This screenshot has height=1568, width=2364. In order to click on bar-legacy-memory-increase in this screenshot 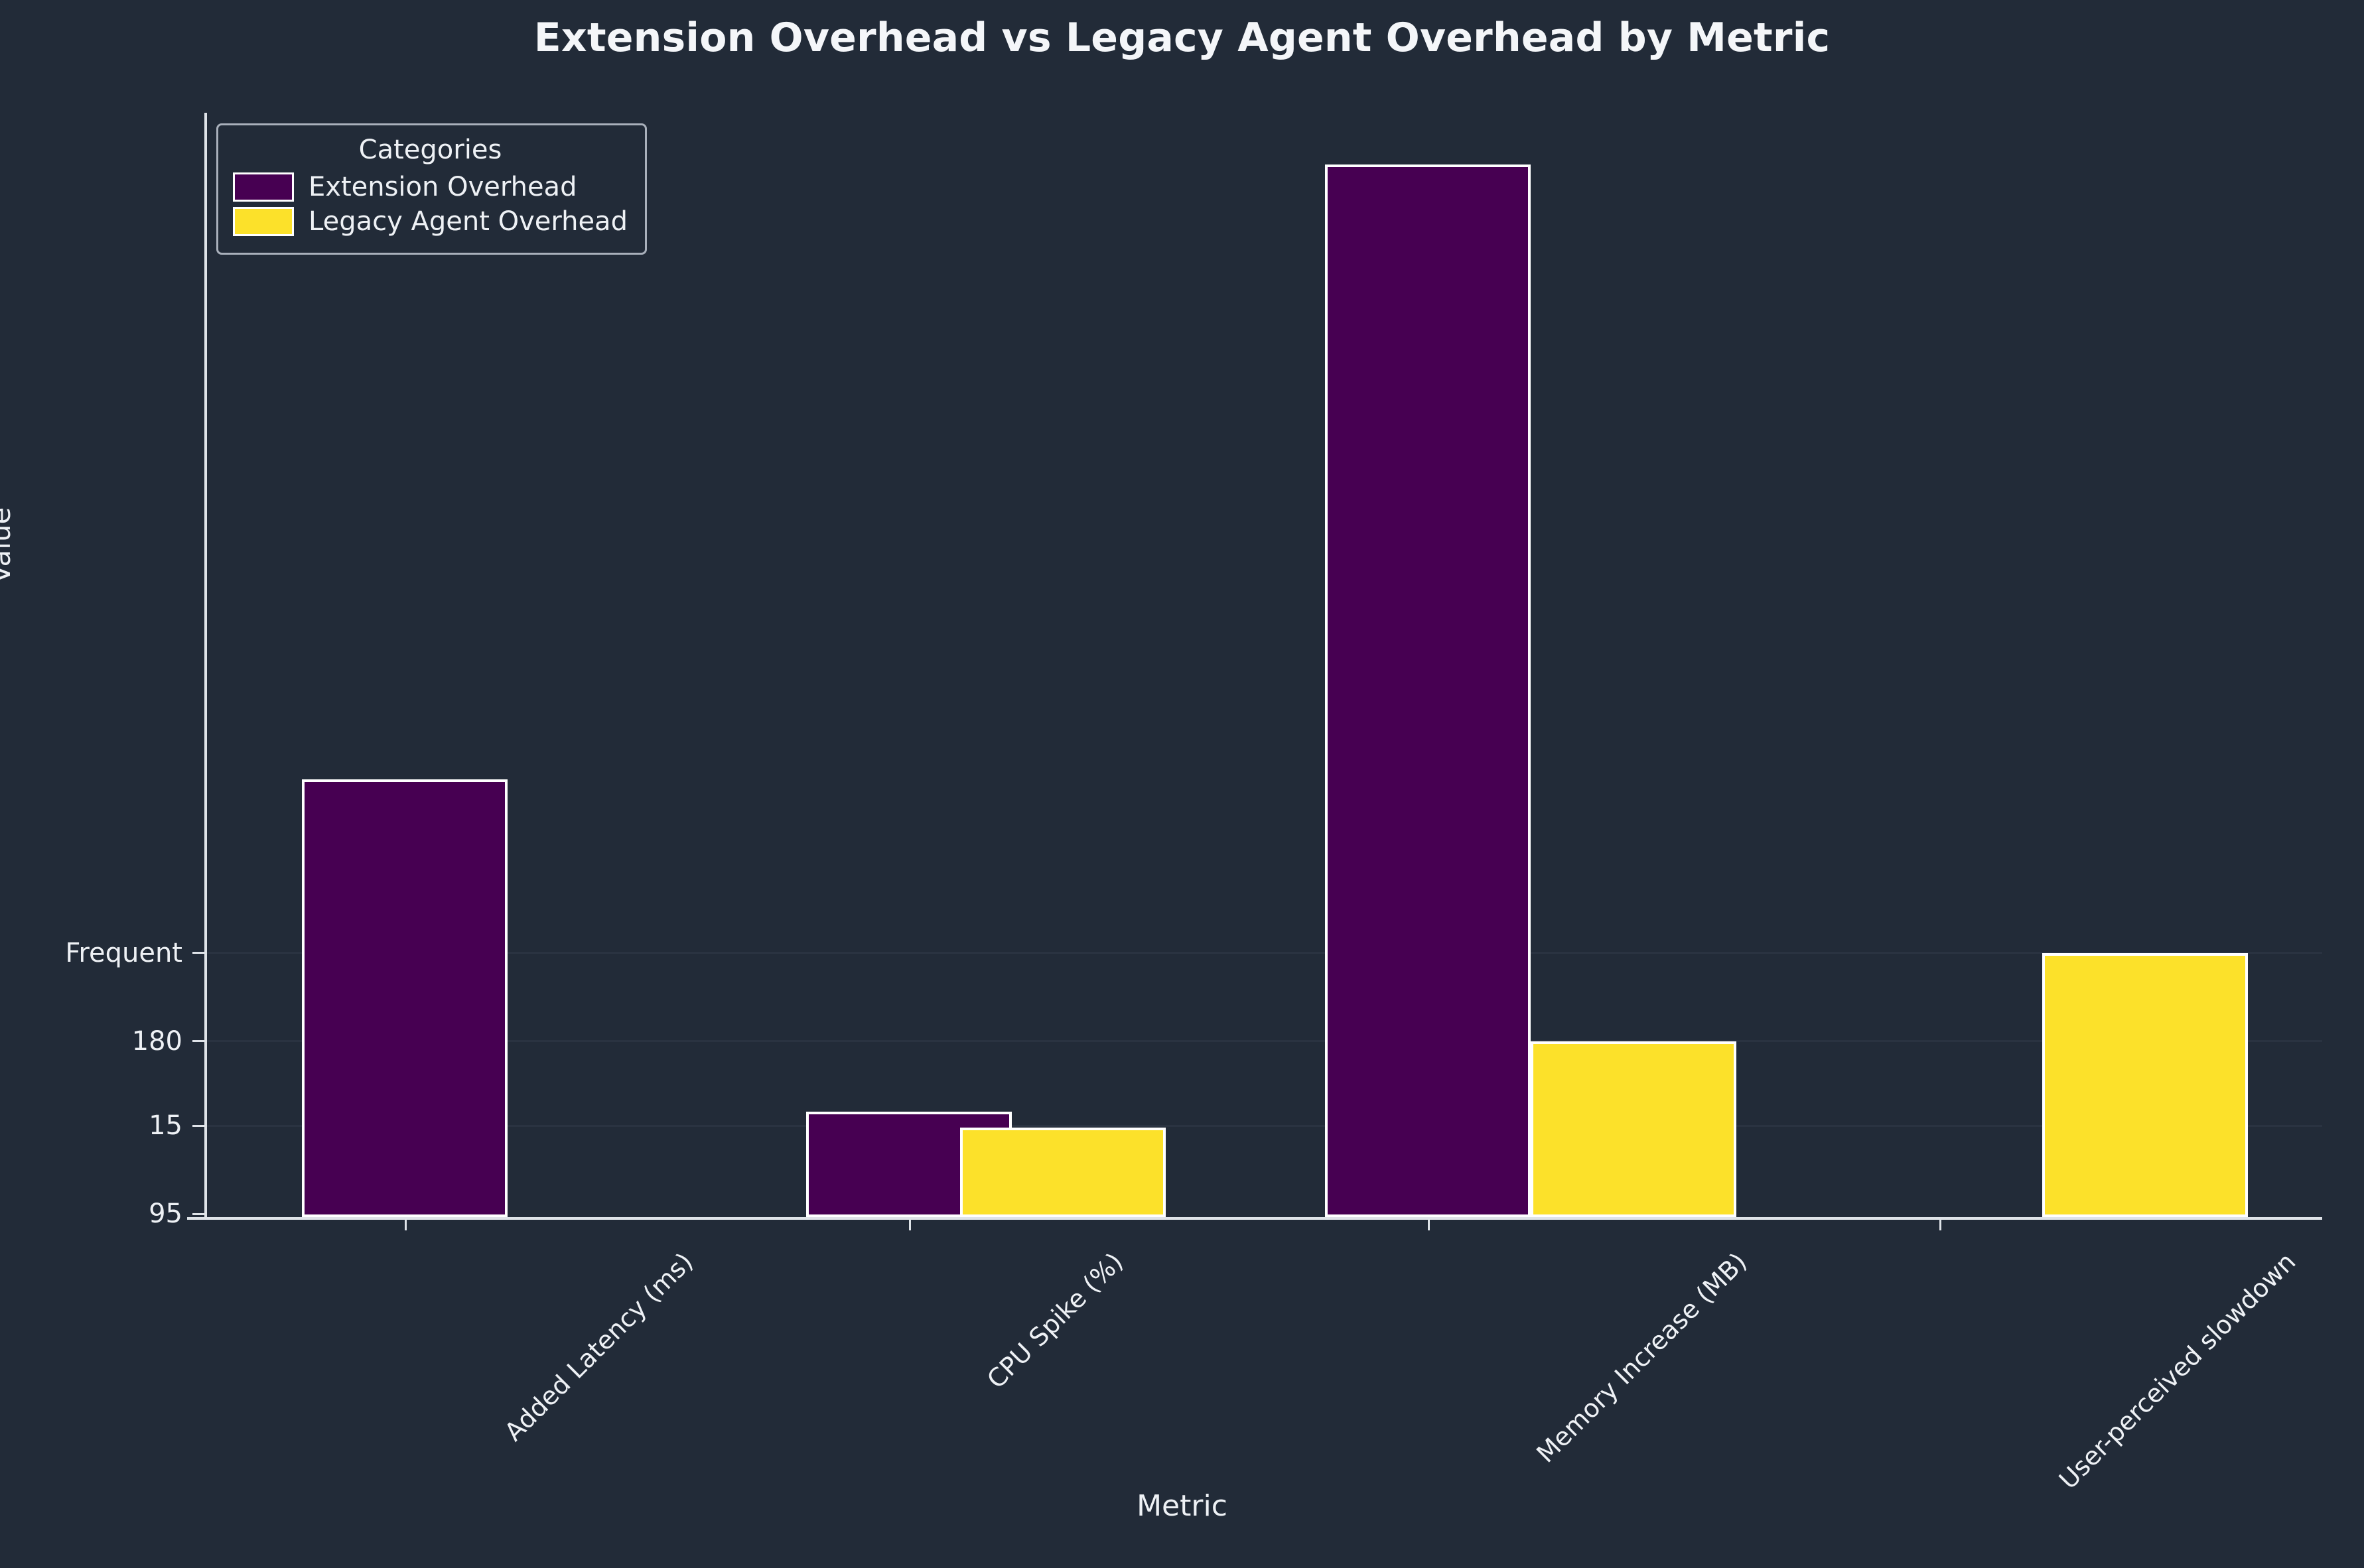, I will do `click(1633, 1129)`.